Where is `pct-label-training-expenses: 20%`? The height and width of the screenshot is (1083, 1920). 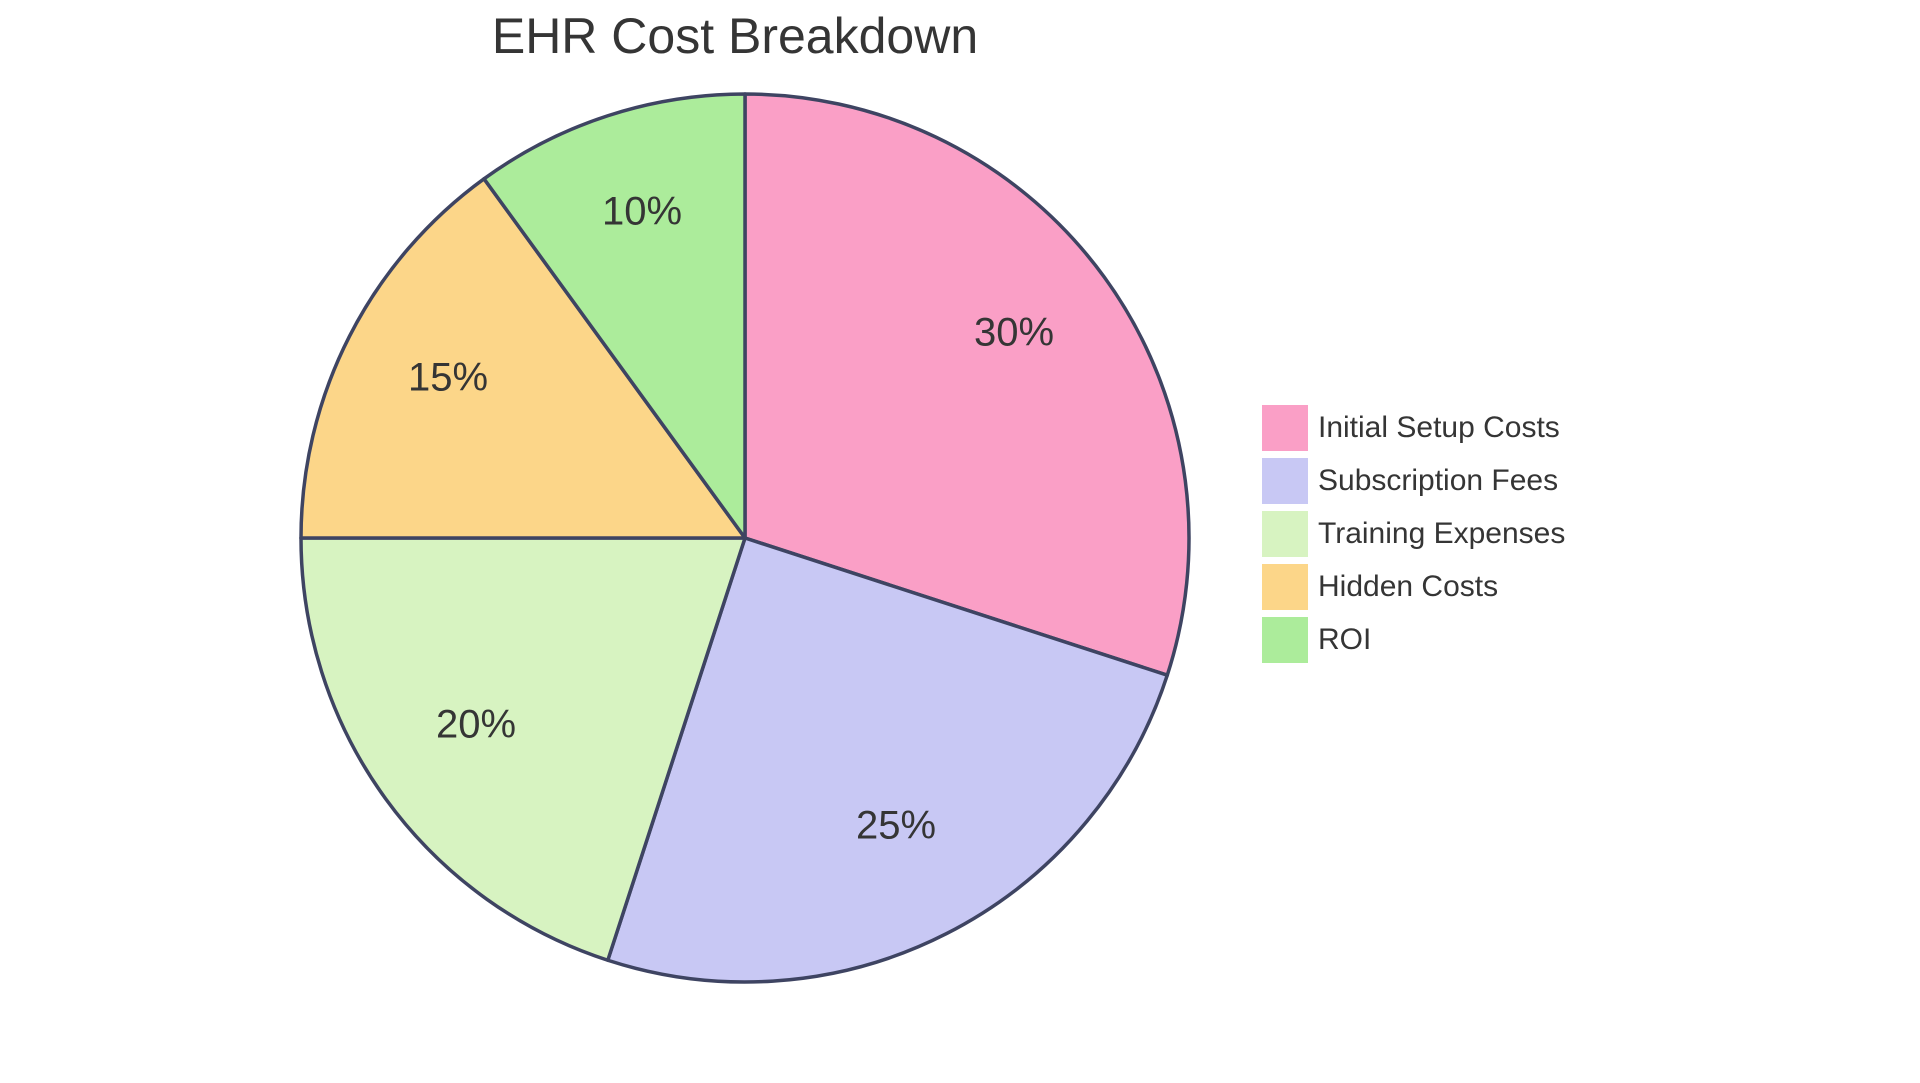
pct-label-training-expenses: 20% is located at coordinates (476, 724).